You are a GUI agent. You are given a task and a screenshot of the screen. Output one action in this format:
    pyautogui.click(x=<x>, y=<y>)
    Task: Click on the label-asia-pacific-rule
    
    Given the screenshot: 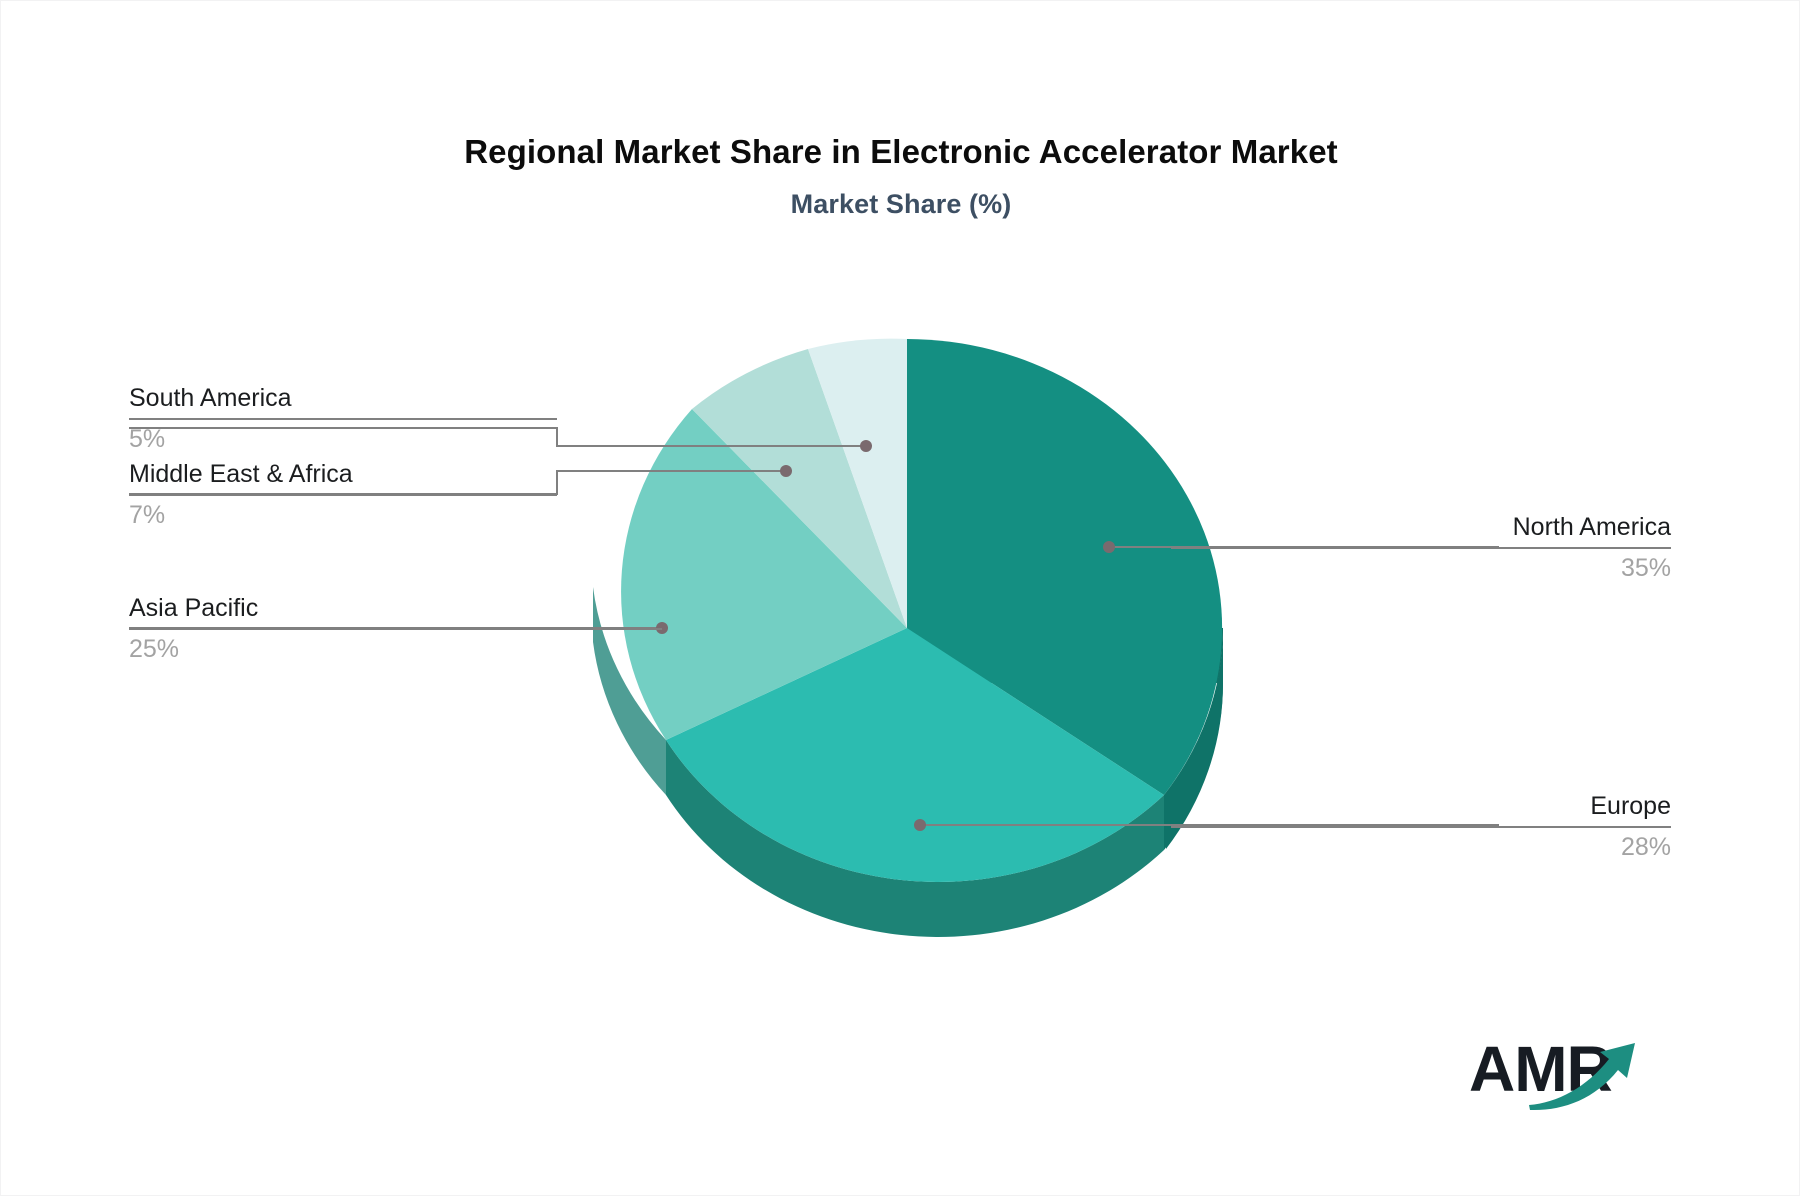 What is the action you would take?
    pyautogui.click(x=395, y=629)
    